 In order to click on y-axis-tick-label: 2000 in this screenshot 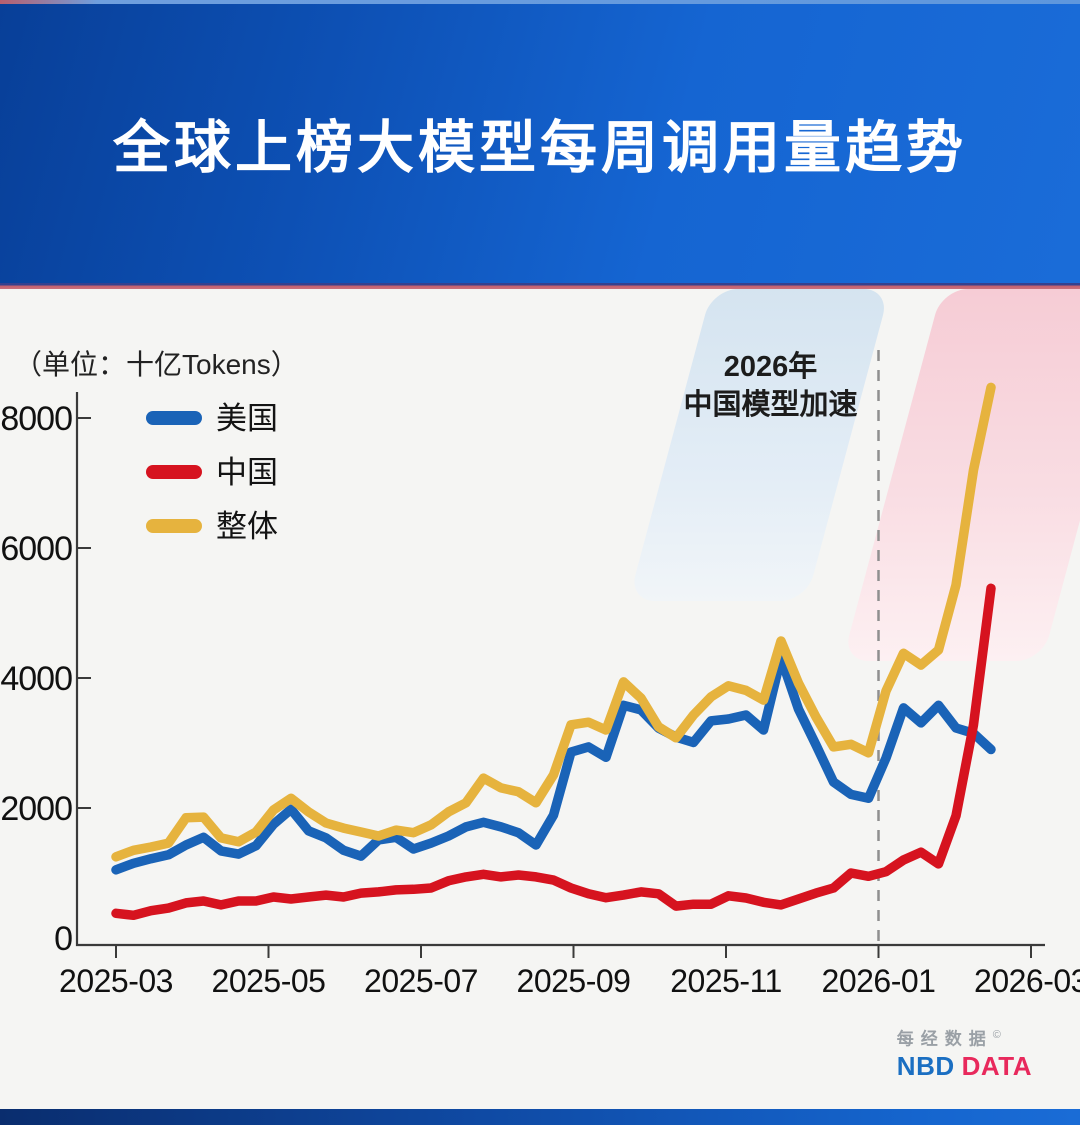, I will do `click(36, 809)`.